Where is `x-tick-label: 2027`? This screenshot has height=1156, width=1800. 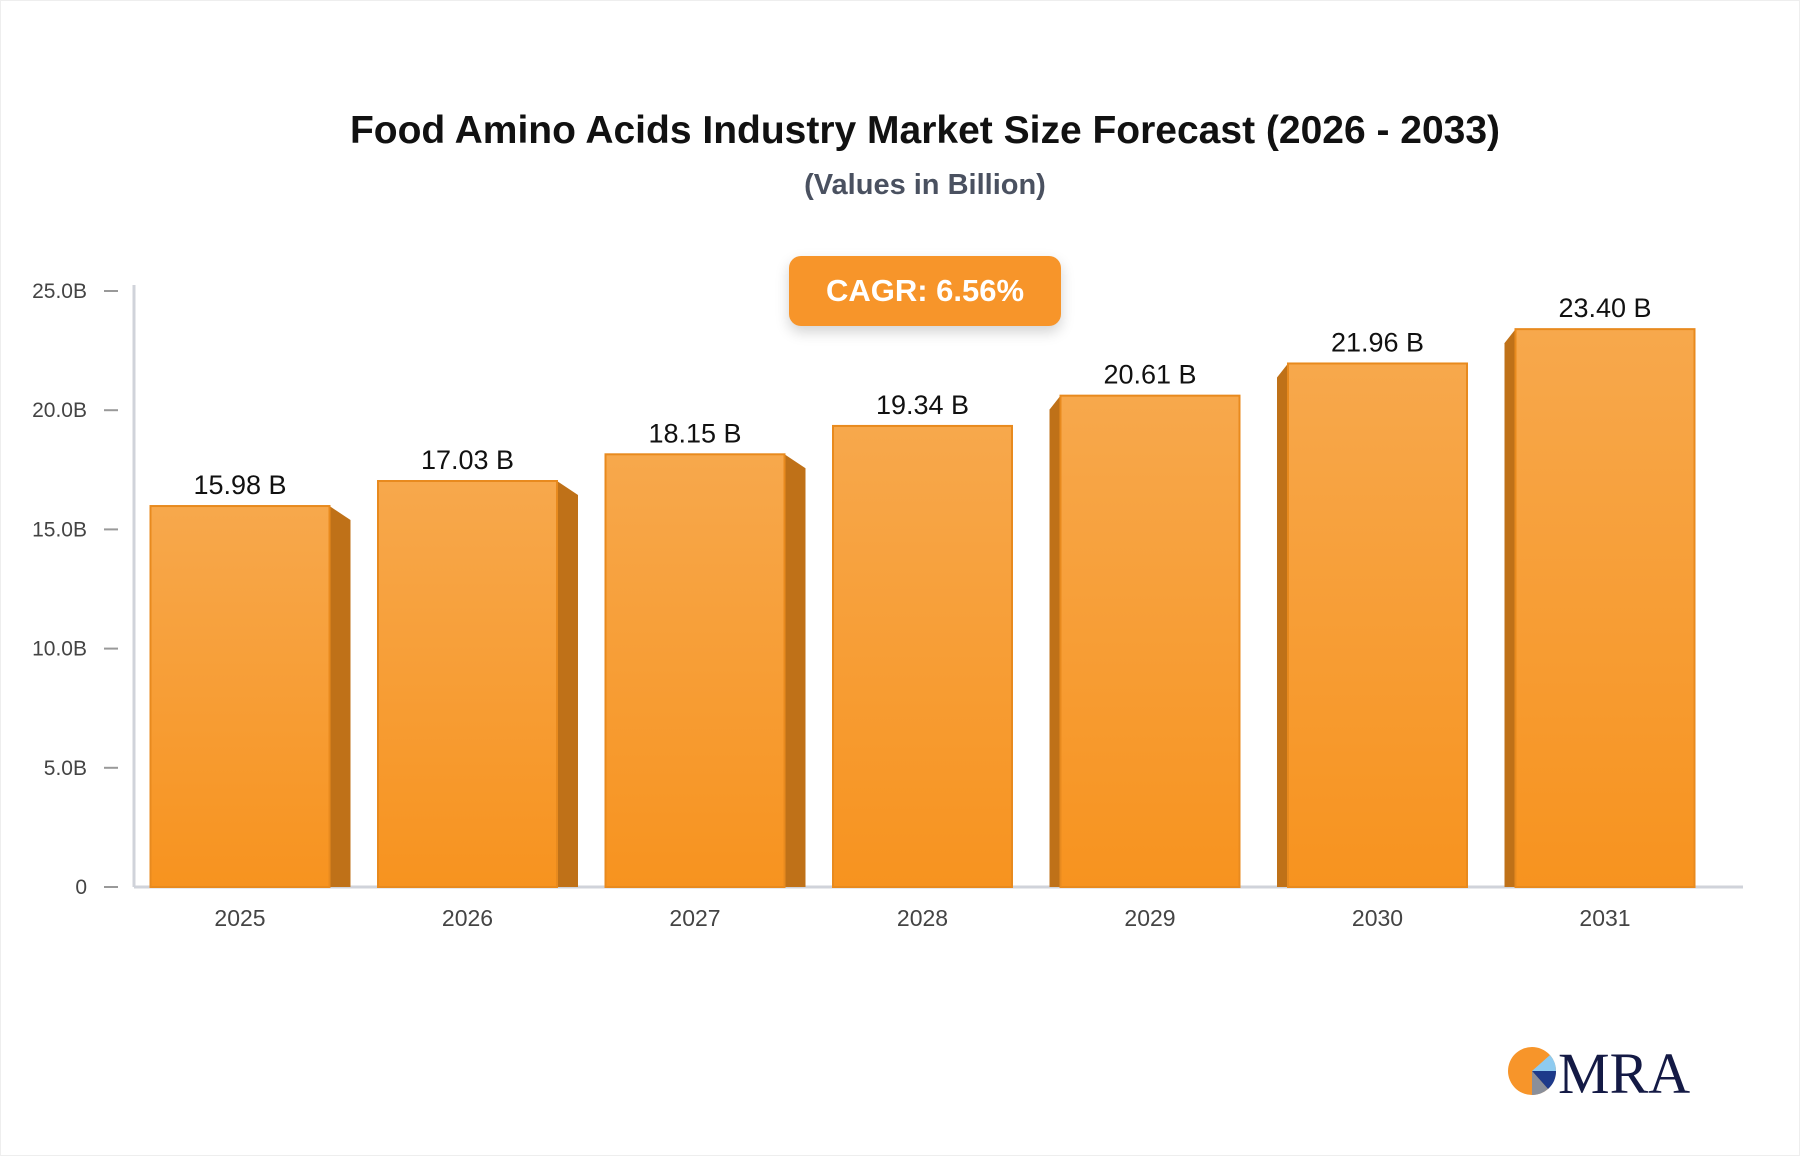 x-tick-label: 2027 is located at coordinates (694, 918).